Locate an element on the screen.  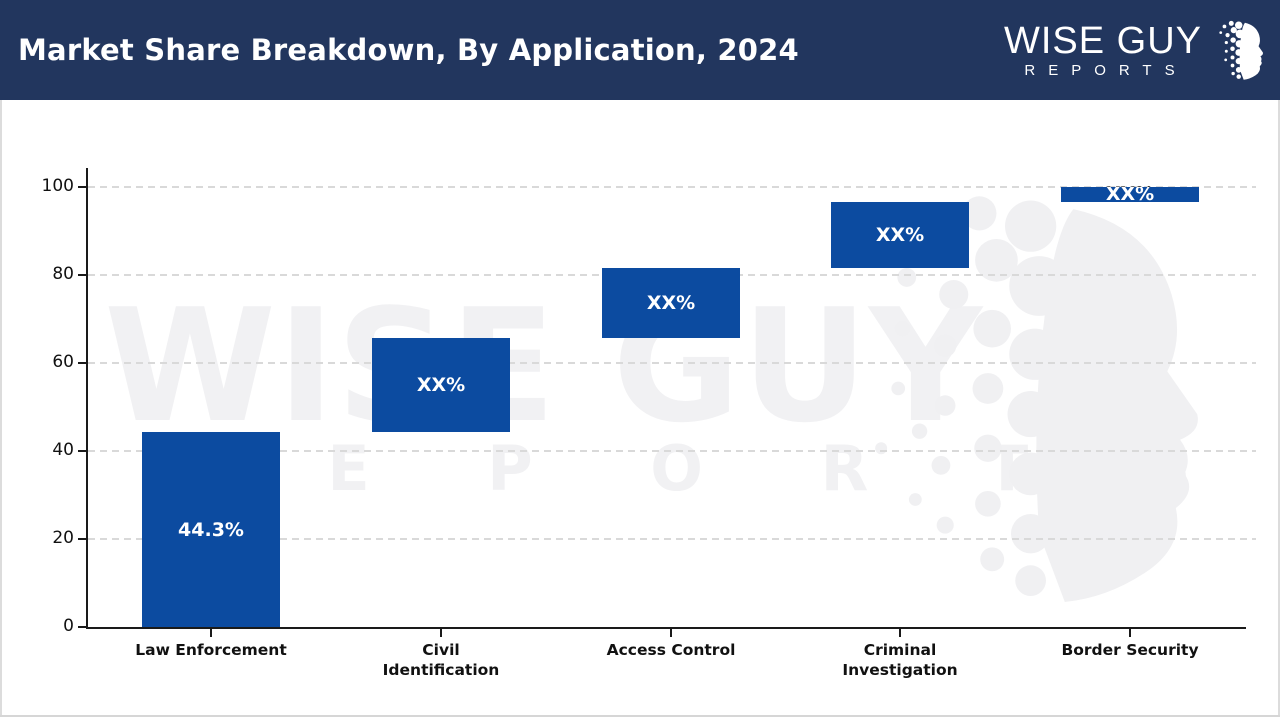
y-tick-label: 0 is located at coordinates (68, 626).